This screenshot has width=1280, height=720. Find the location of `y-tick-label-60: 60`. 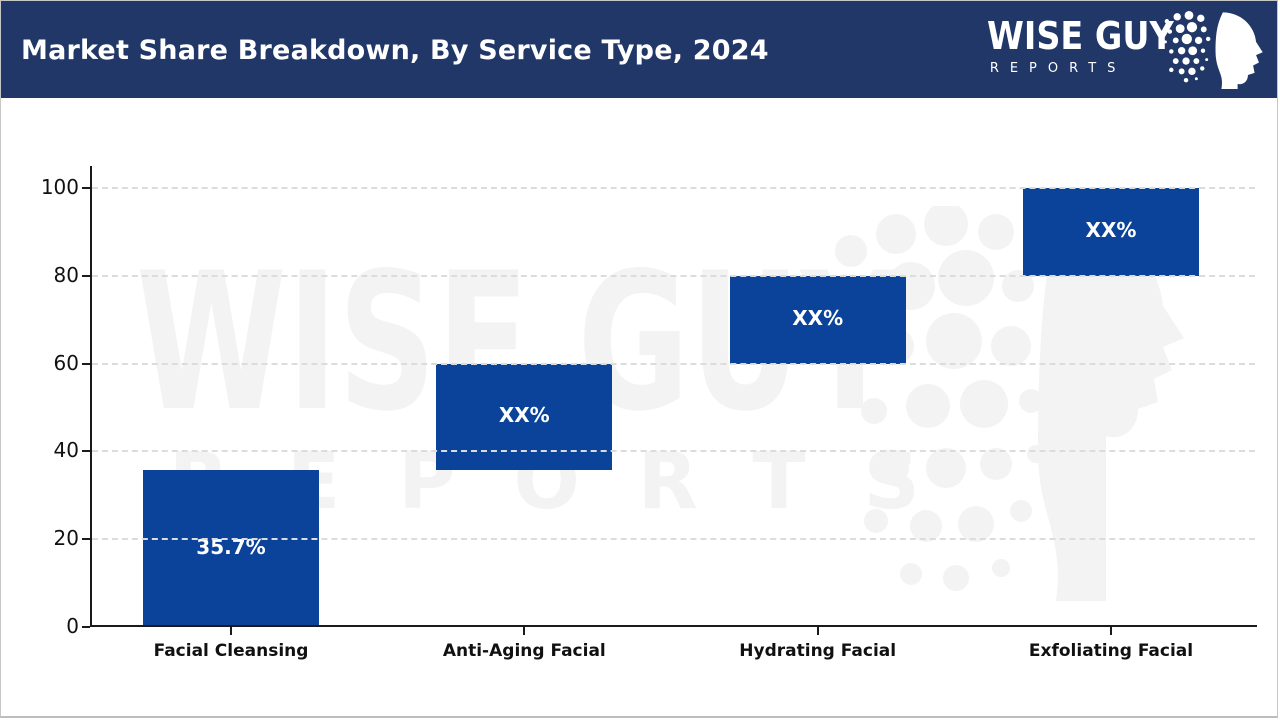

y-tick-label-60: 60 is located at coordinates (66, 362).